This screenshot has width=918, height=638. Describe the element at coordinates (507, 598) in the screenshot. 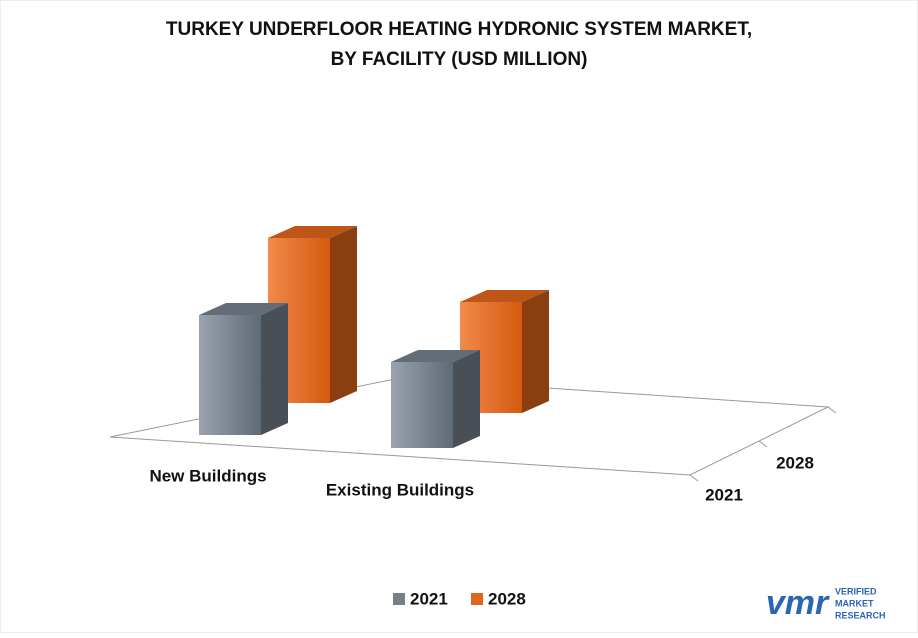

I see `legend-label: 2028` at that location.